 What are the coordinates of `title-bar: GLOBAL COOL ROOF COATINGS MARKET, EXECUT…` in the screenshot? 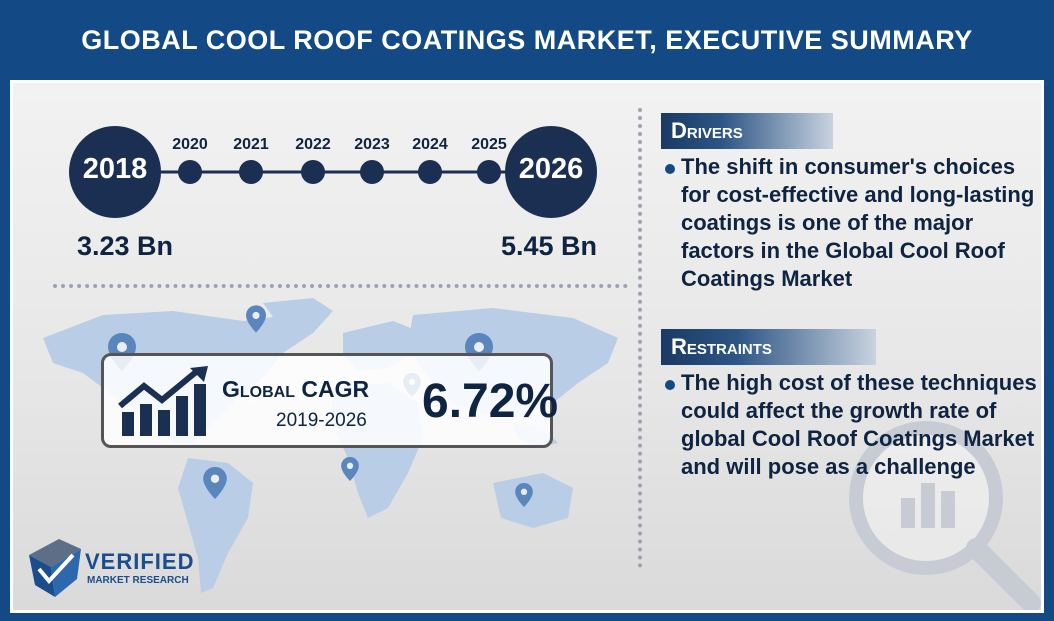 It's located at (527, 40).